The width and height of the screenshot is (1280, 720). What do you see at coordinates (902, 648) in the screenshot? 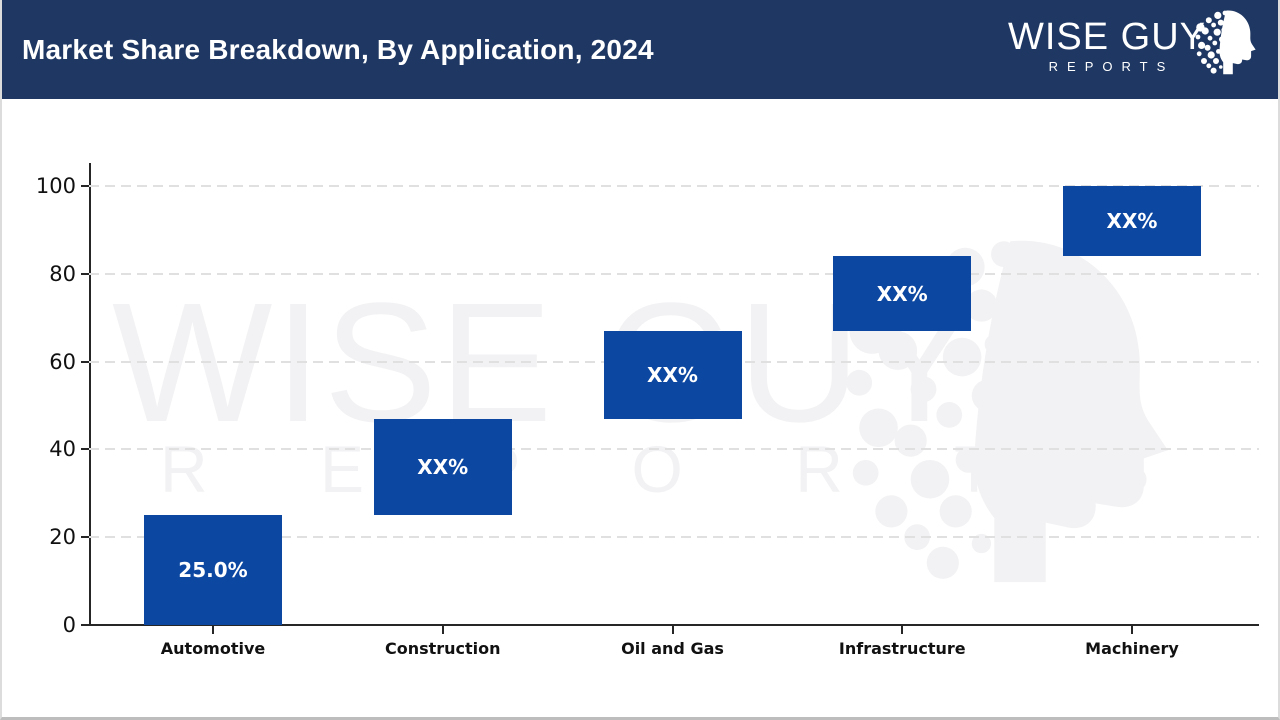
I see `x-category-label: Infrastructure` at bounding box center [902, 648].